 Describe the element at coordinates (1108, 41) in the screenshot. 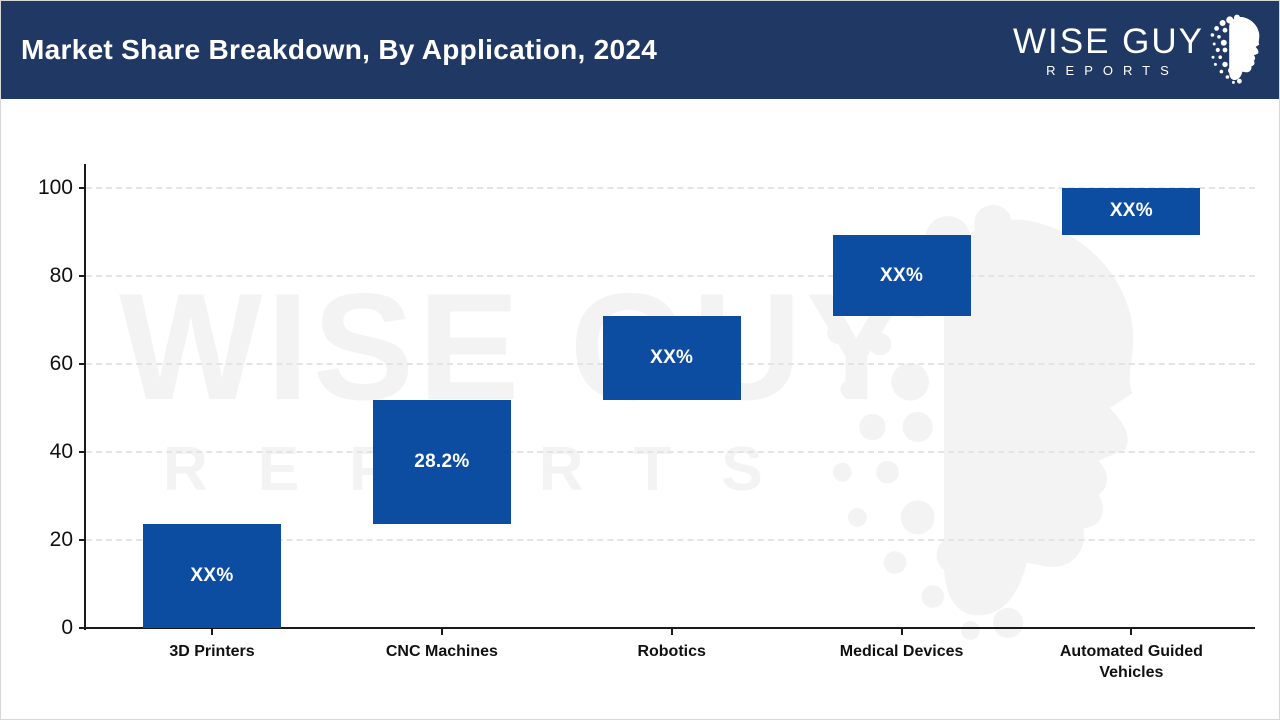

I see `logo-wordmark-text: WISE GUY` at that location.